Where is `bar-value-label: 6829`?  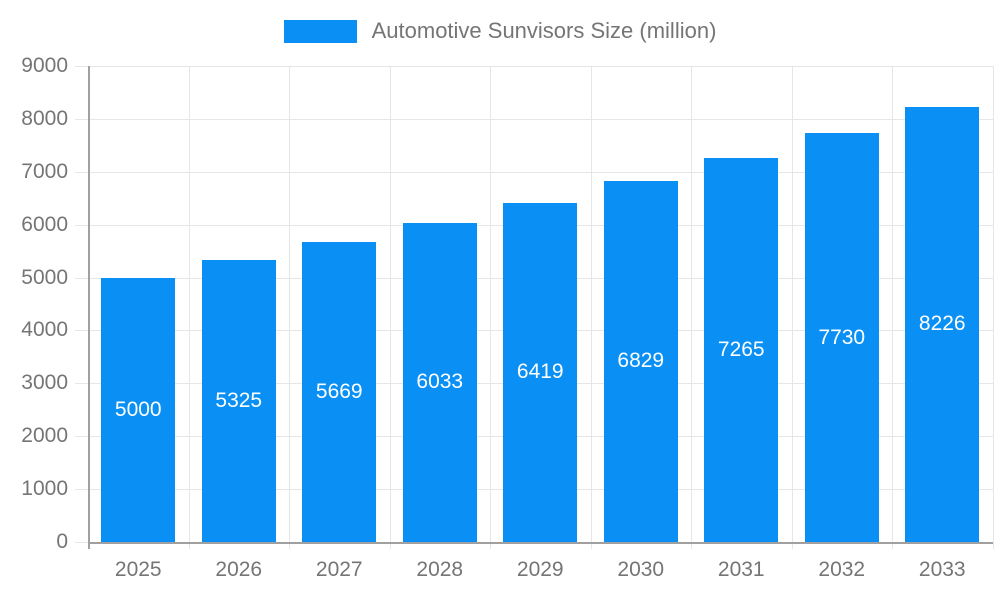 bar-value-label: 6829 is located at coordinates (641, 361).